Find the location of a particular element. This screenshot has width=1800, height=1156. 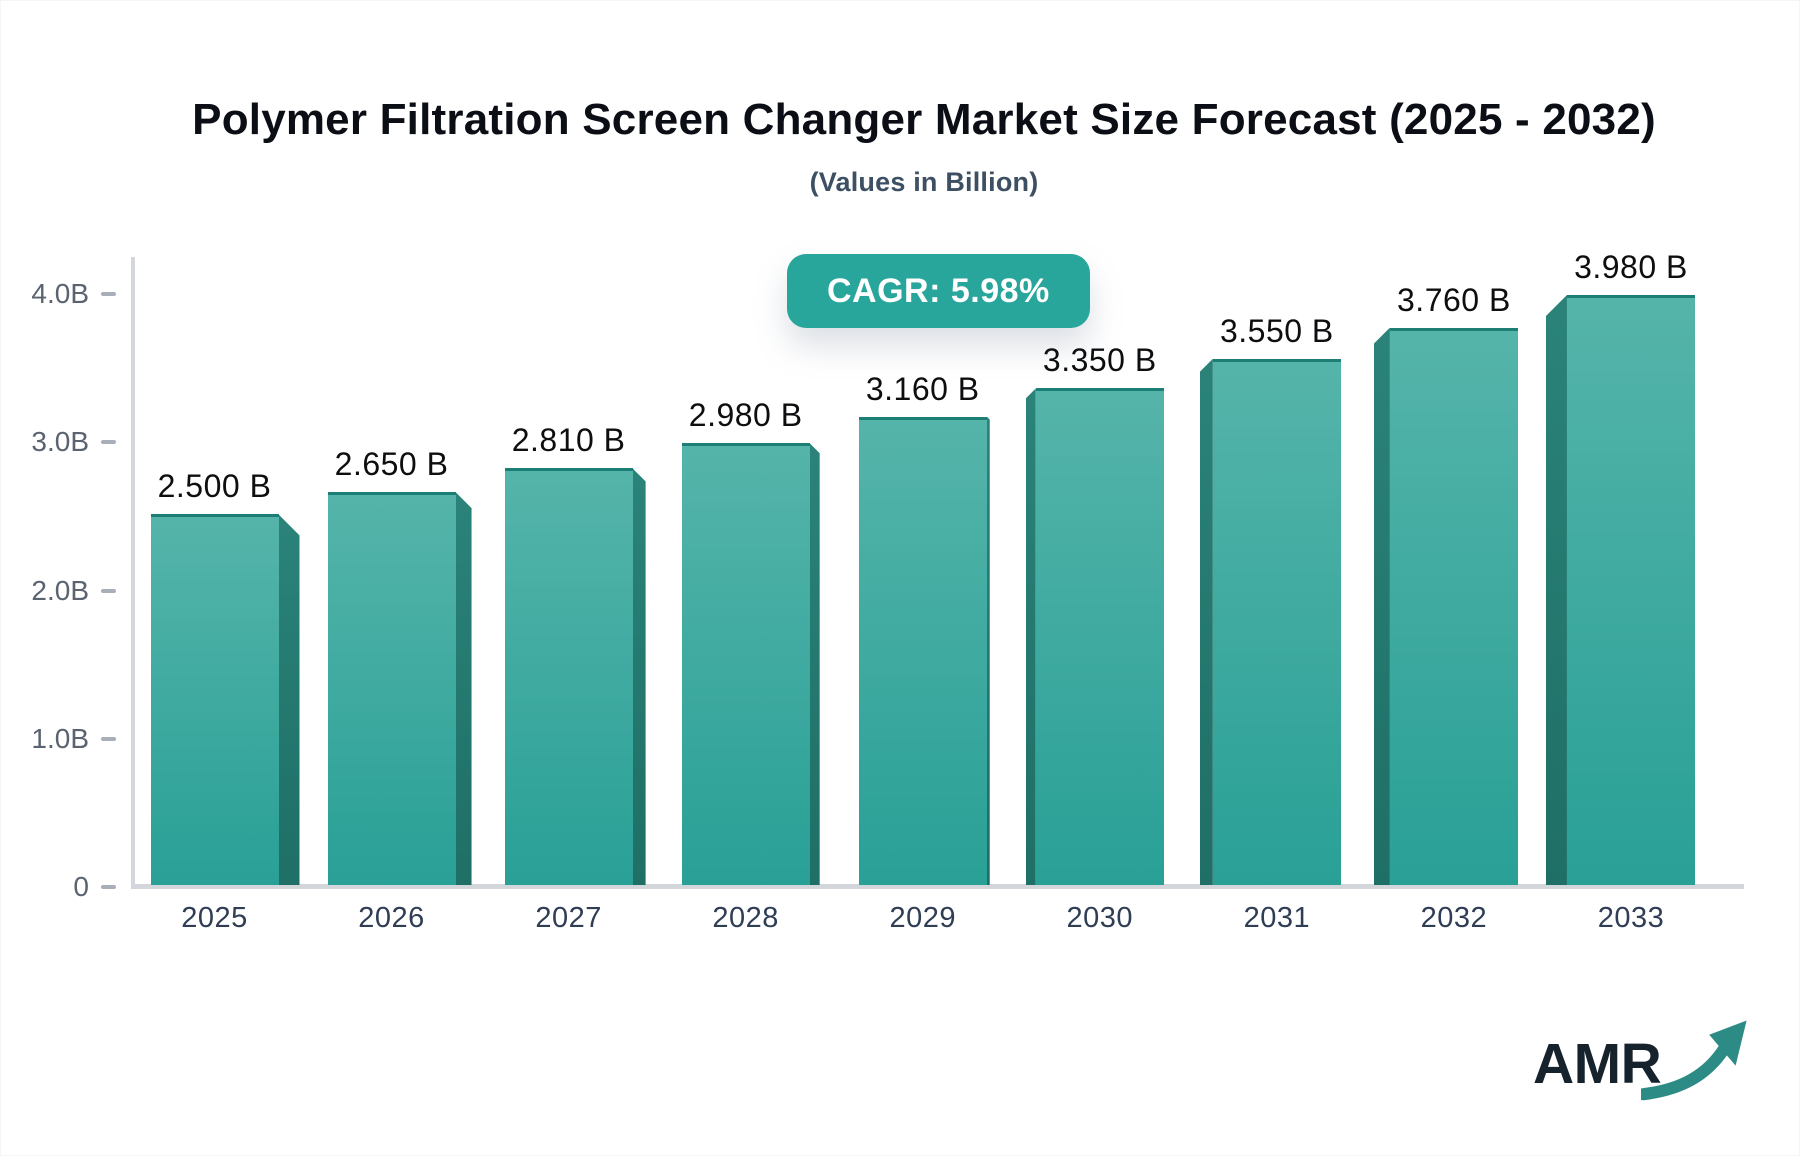

y-tick-label: 4.0B is located at coordinates (60, 293).